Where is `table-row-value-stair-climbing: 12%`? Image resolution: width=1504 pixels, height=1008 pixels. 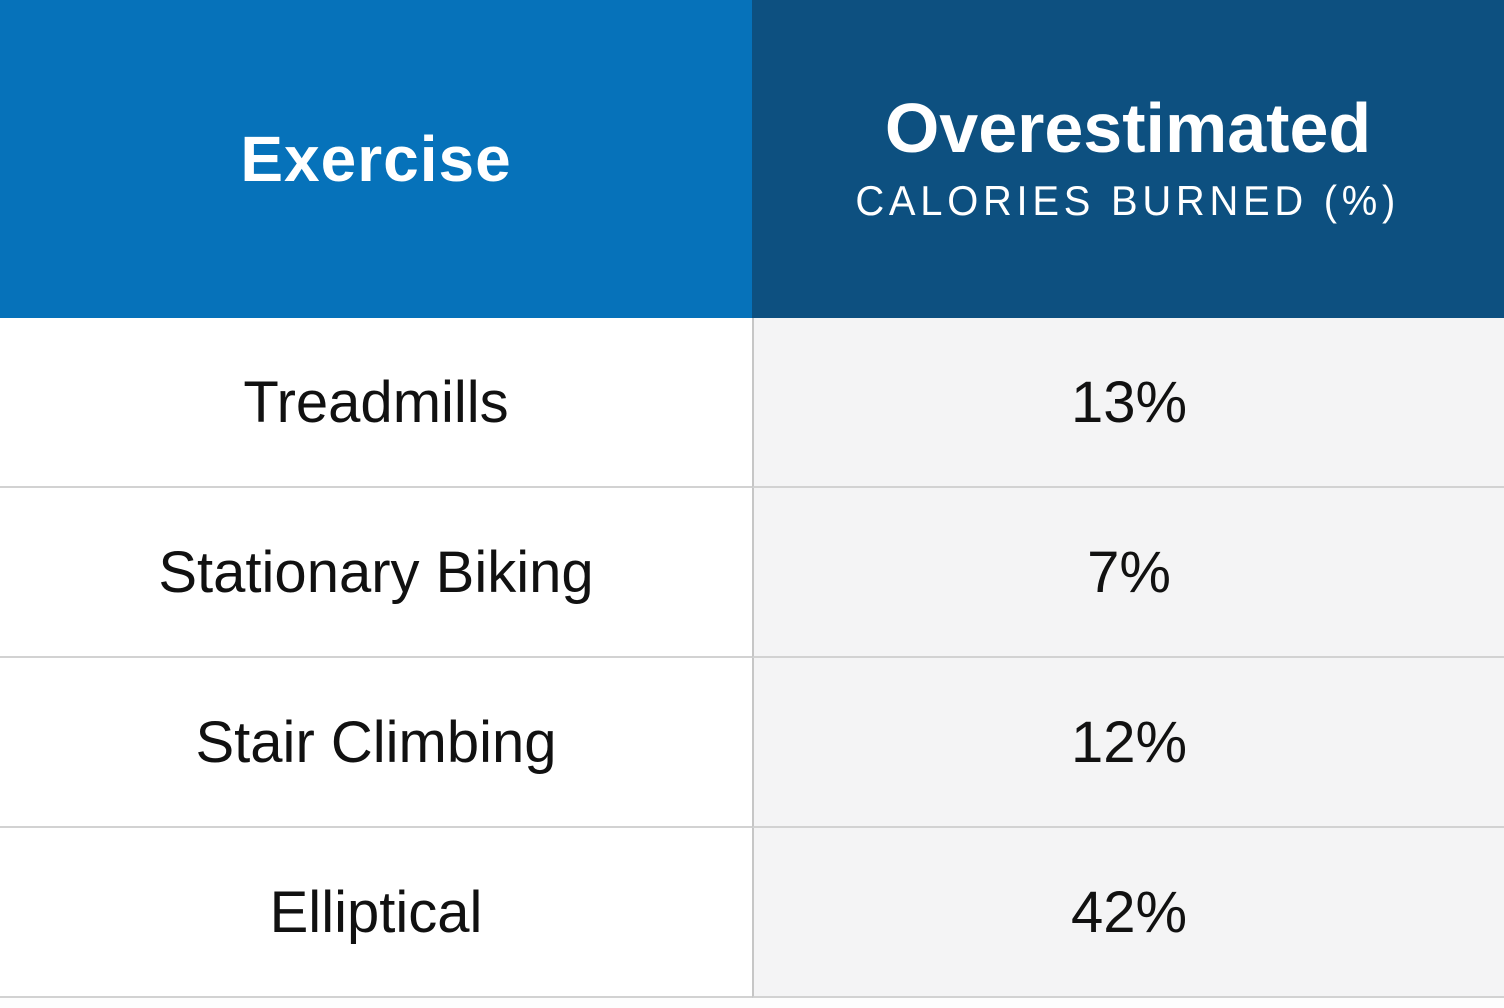 table-row-value-stair-climbing: 12% is located at coordinates (1128, 743).